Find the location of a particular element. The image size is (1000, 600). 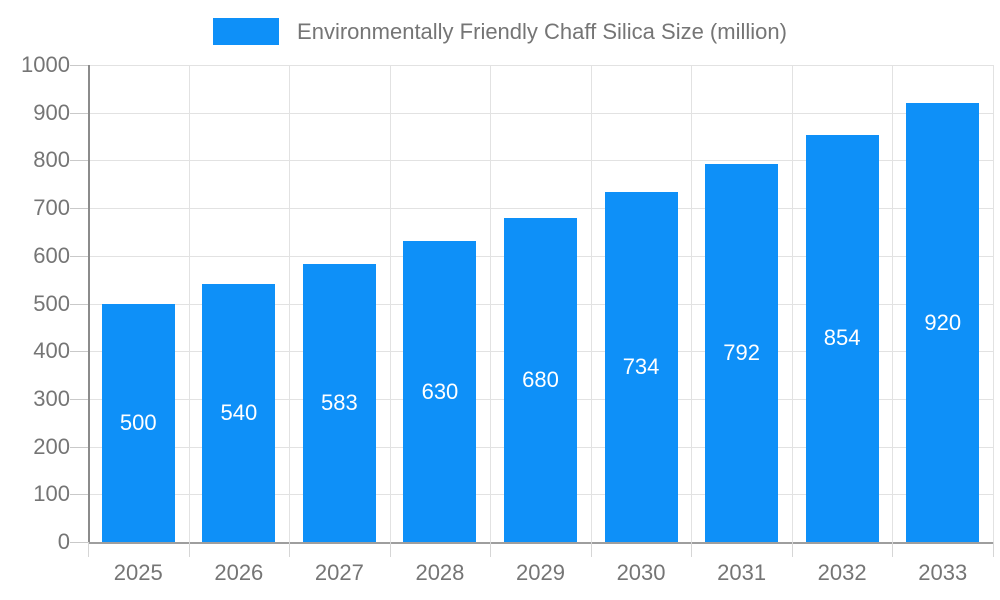

y-axis-tick-label: 400 is located at coordinates (51, 351).